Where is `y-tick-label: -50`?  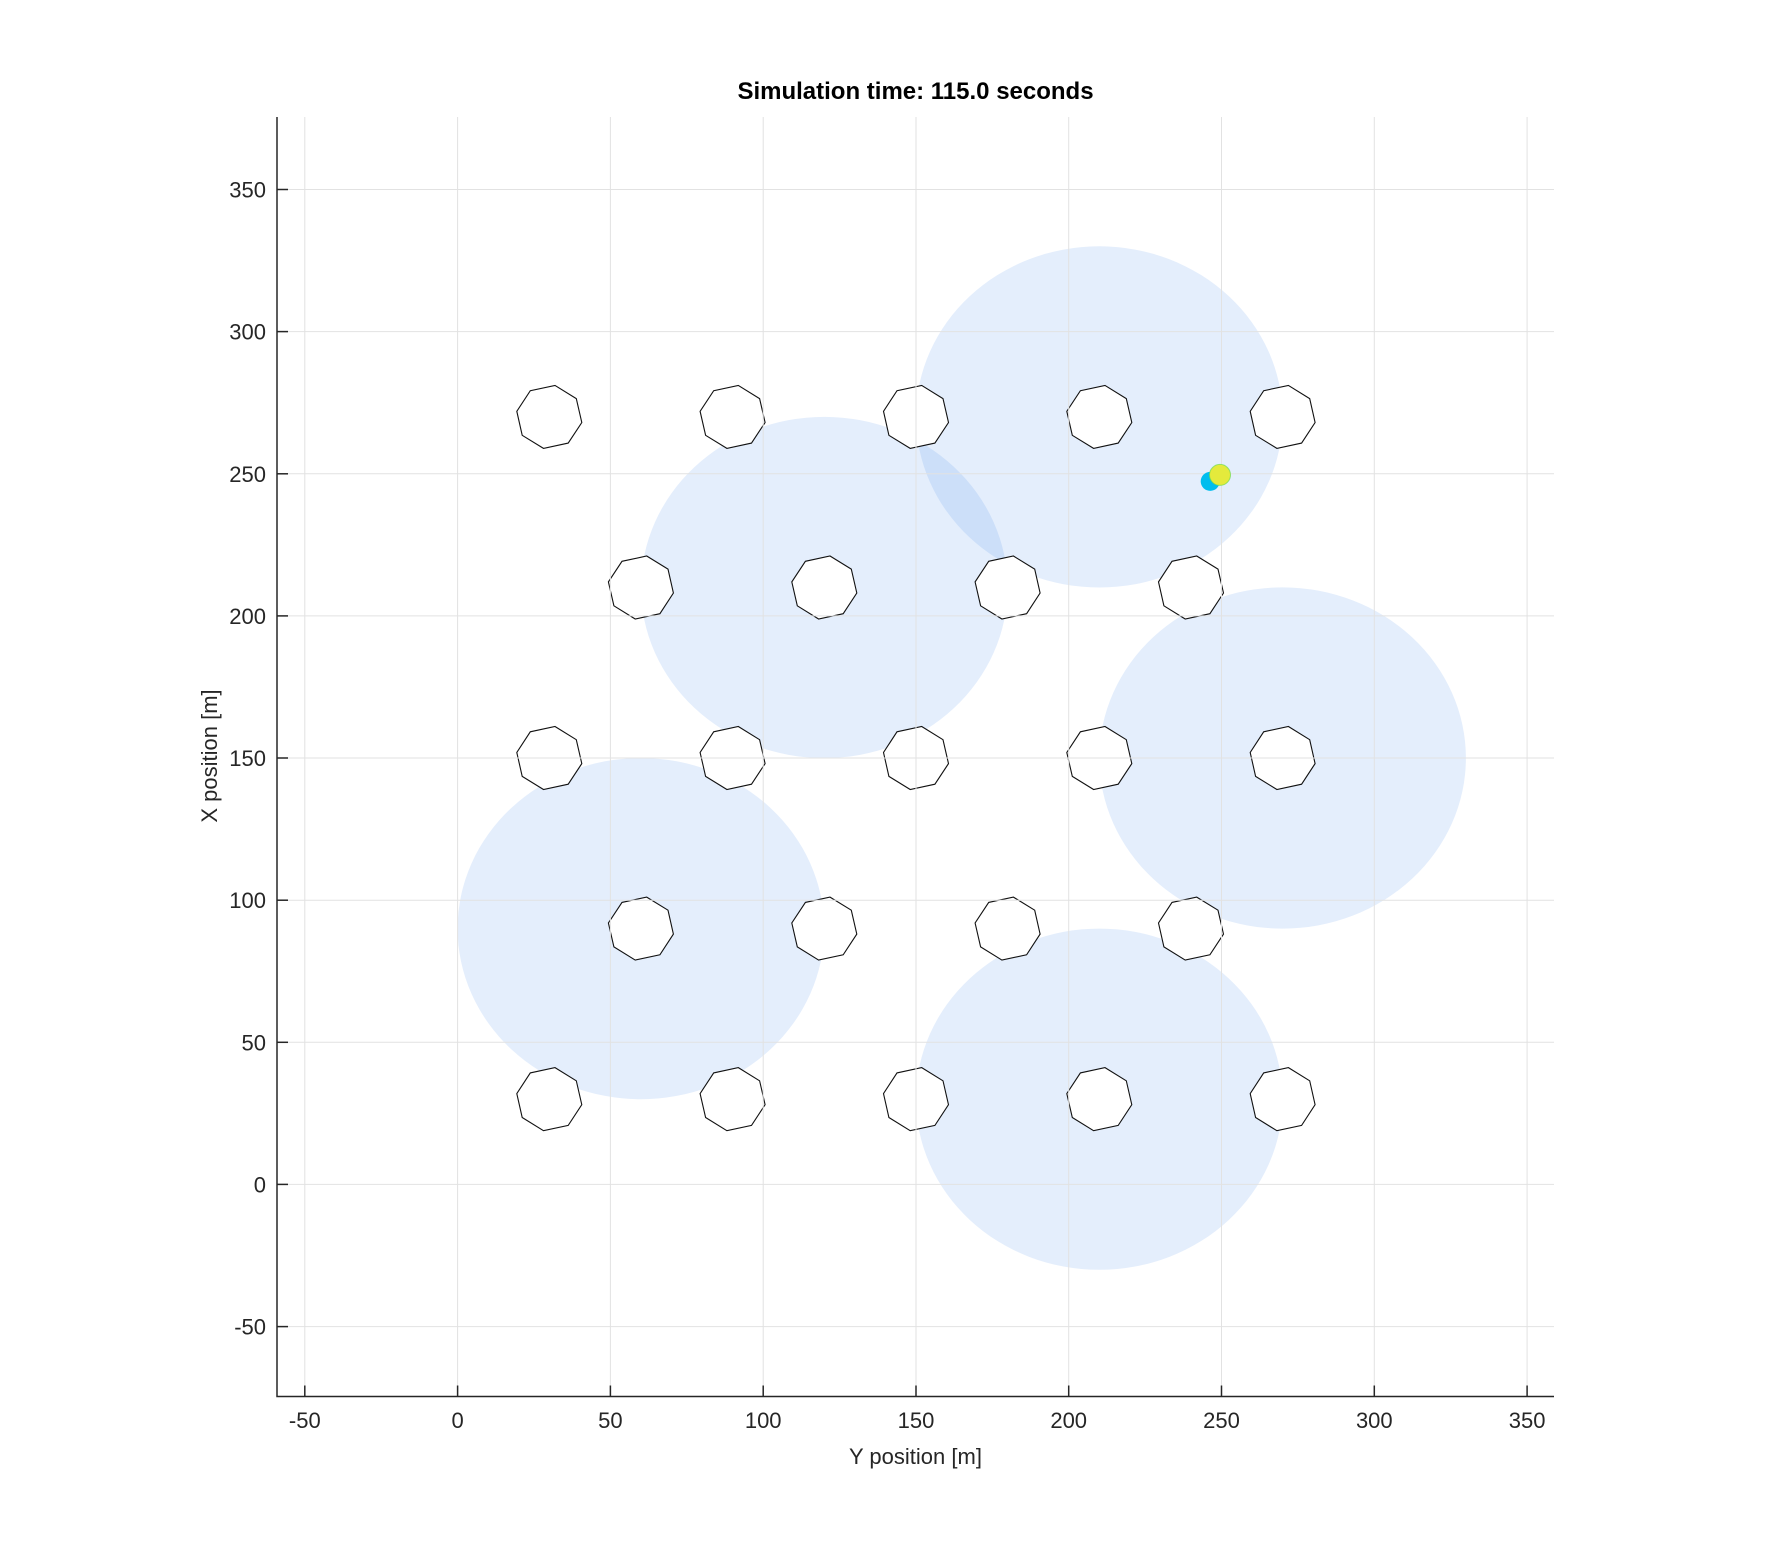
y-tick-label: -50 is located at coordinates (250, 1327).